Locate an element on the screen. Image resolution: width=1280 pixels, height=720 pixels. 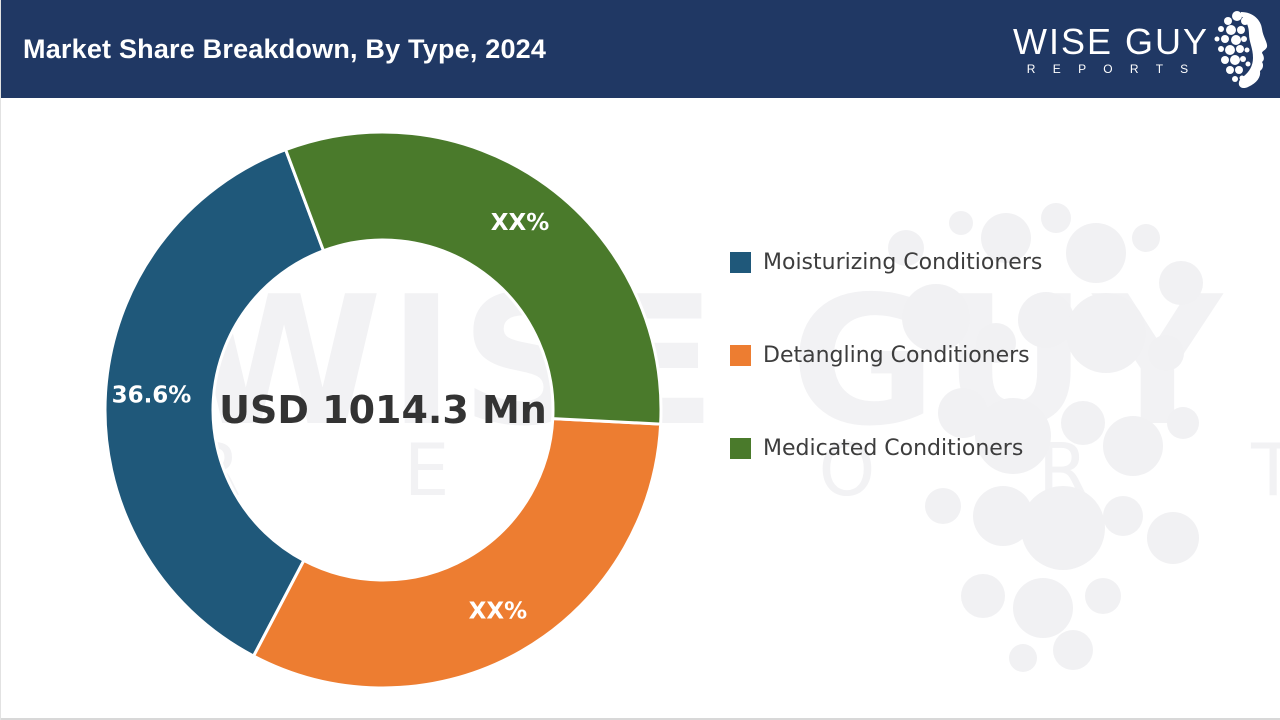
brand-tagline: R E P O R T S is located at coordinates (1111, 69).